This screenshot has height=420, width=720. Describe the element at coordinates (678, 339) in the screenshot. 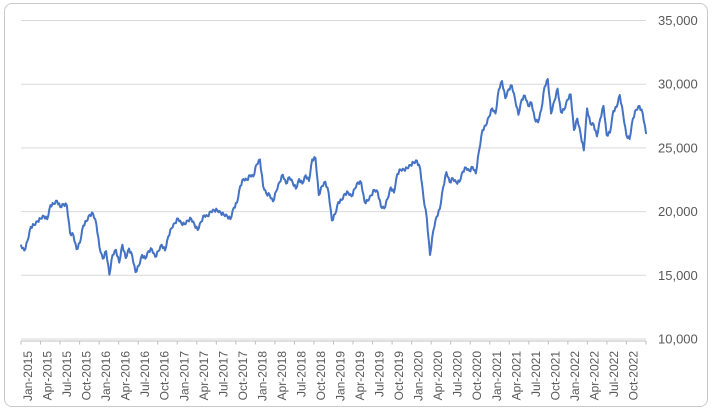

I see `y-axis-tick-label: 10,000` at that location.